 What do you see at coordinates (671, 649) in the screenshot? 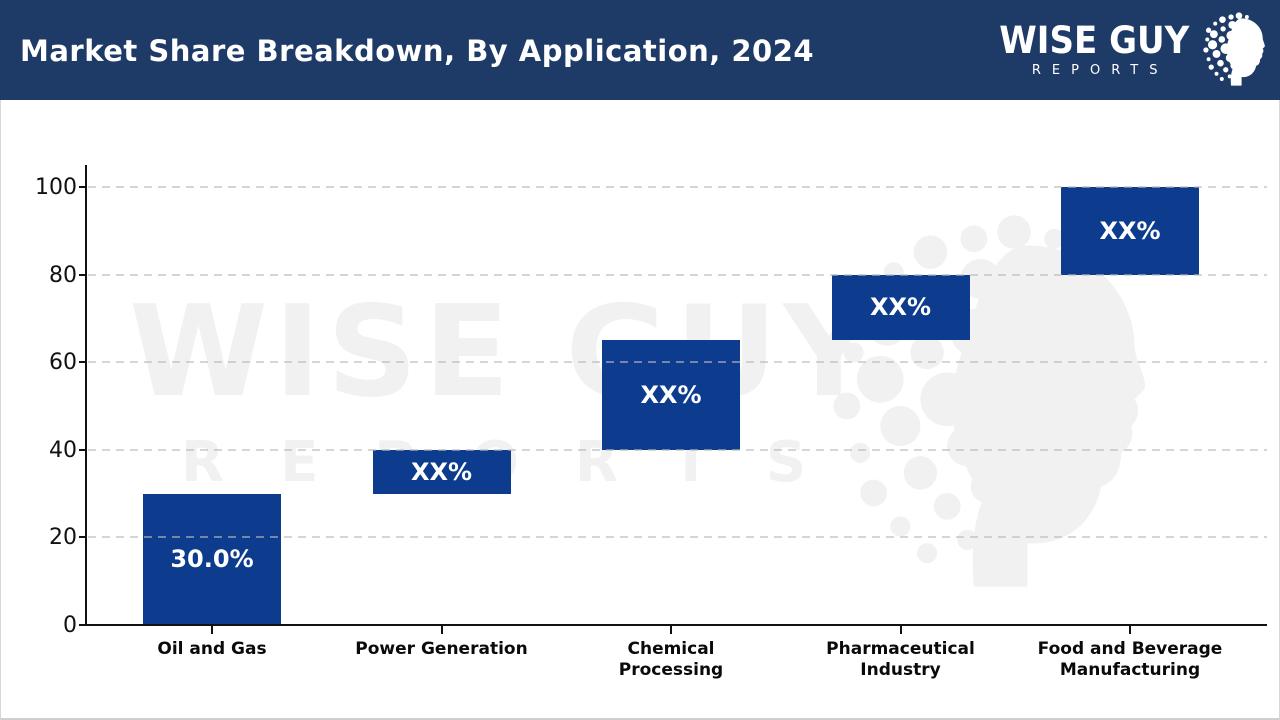
I see `category-label-line: Chemical` at bounding box center [671, 649].